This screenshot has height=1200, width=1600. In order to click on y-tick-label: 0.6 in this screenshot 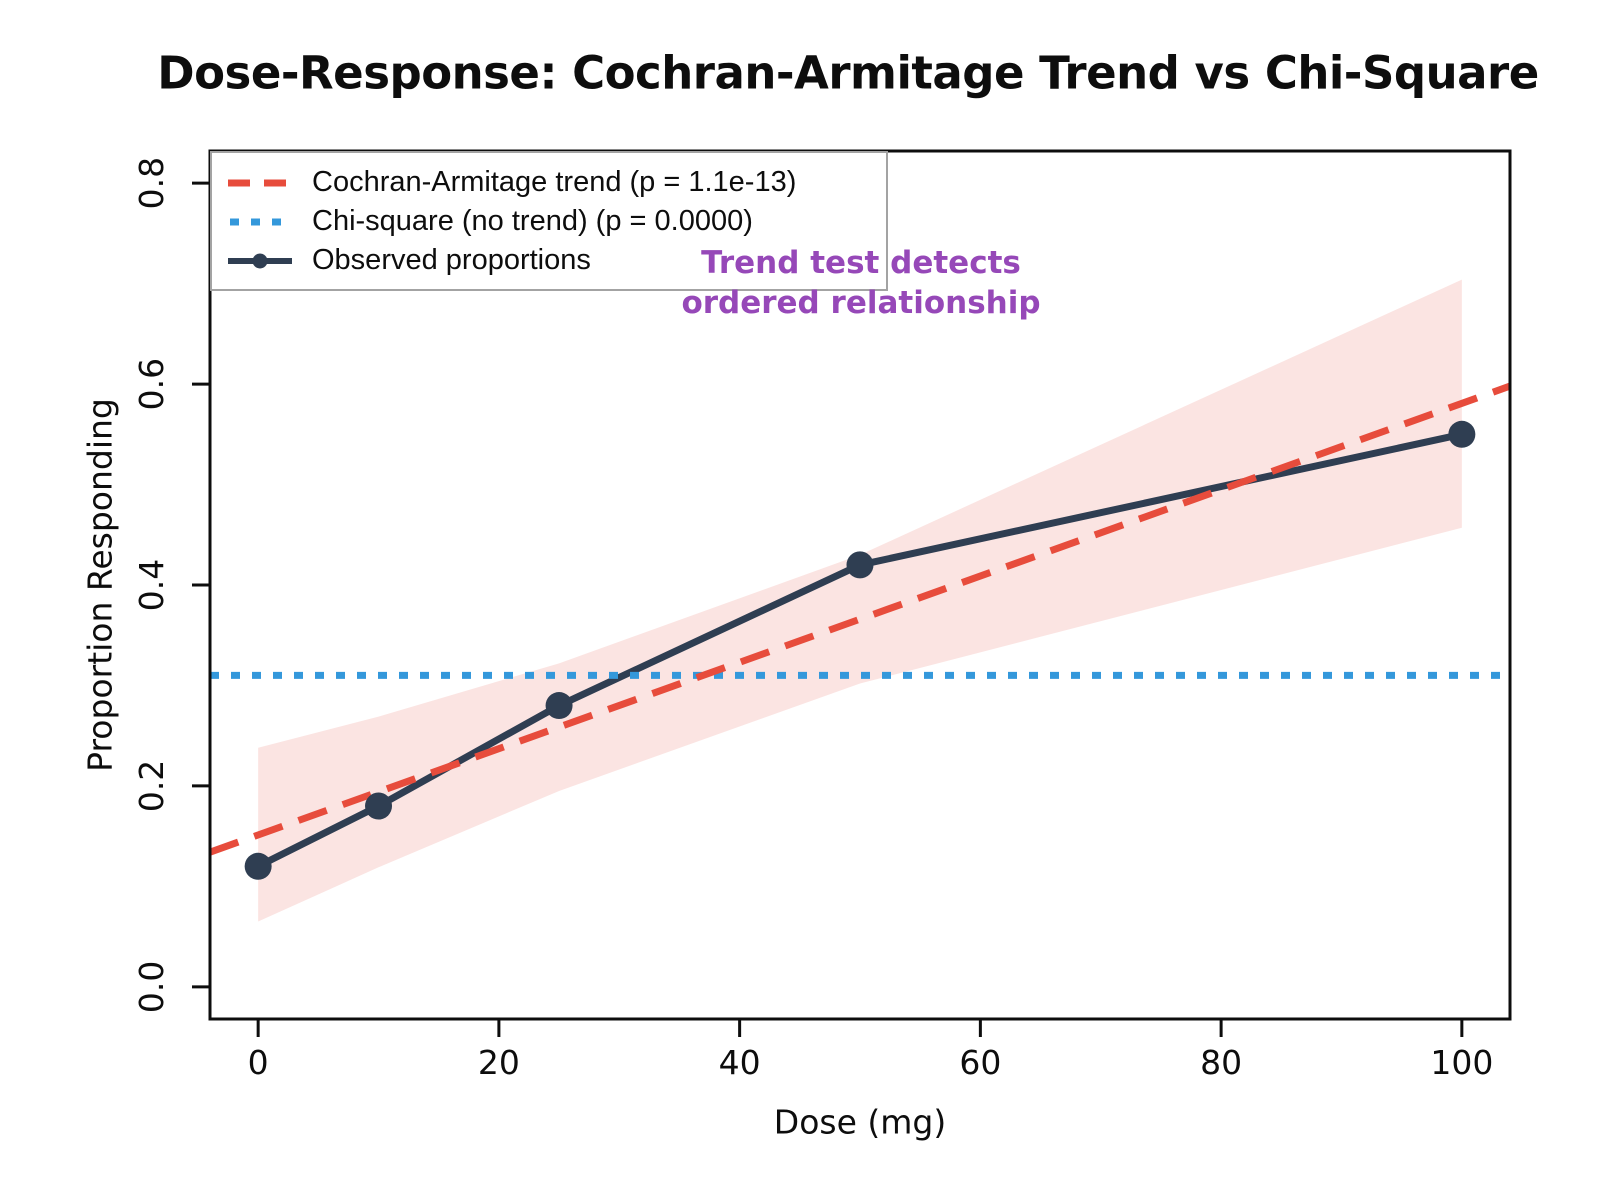, I will do `click(151, 384)`.